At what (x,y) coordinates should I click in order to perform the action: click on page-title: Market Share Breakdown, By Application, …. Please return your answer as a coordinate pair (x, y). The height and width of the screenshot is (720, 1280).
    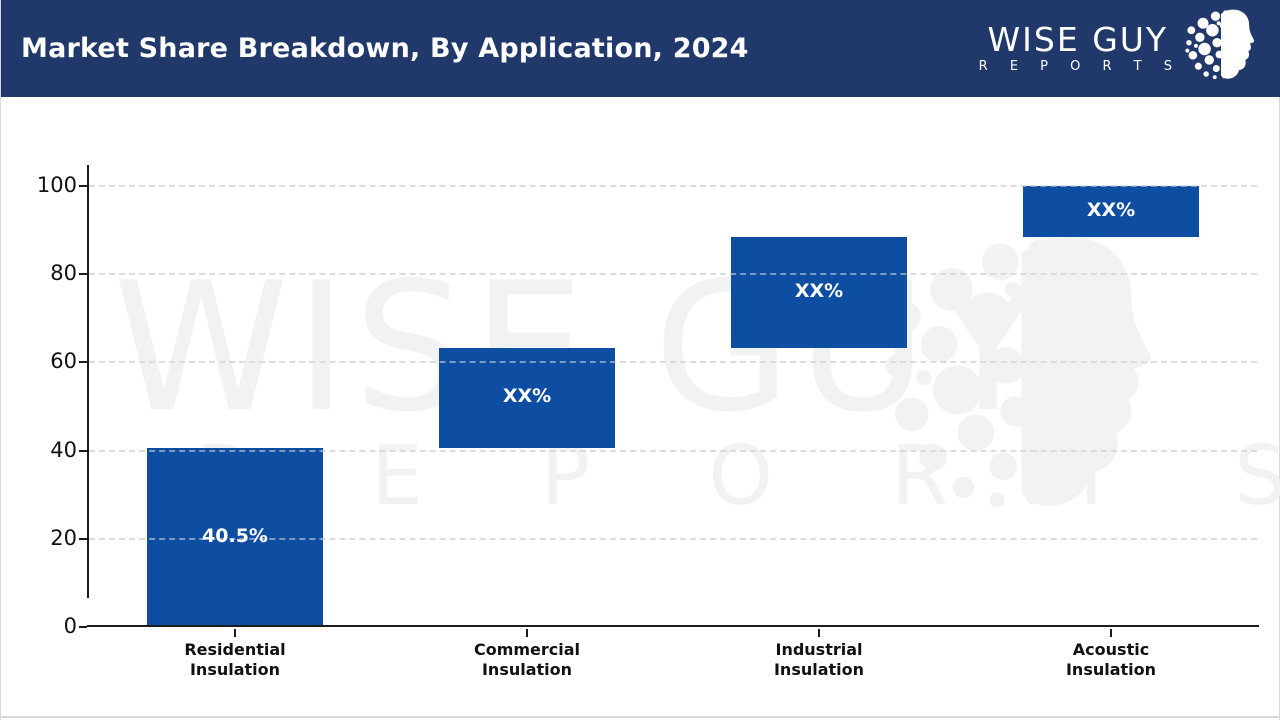
    Looking at the image, I should click on (385, 48).